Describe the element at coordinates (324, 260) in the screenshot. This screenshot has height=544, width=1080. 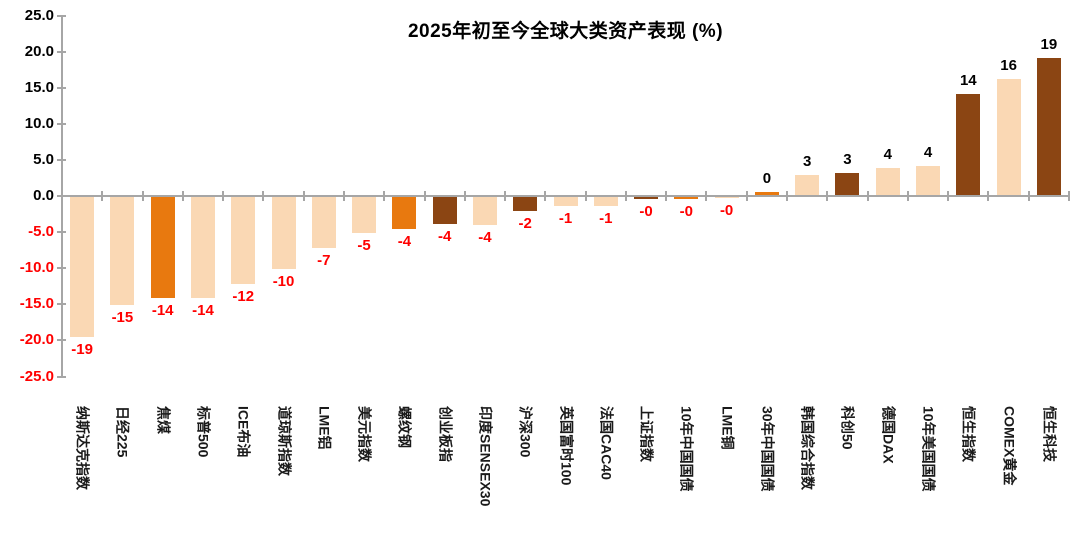
I see `bar-value-label: -7` at that location.